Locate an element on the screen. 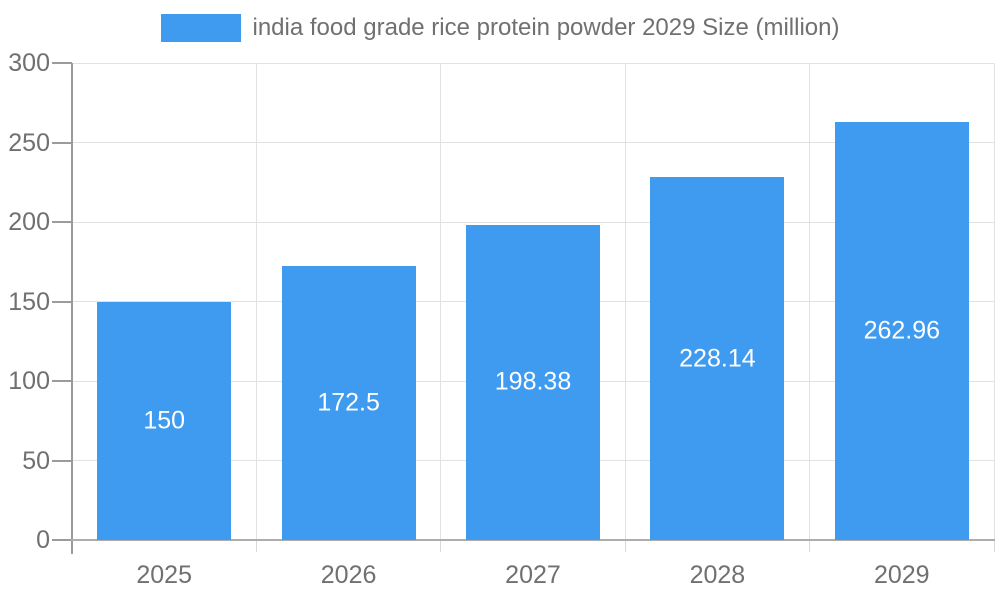  y-axis-label-150: 150 is located at coordinates (29, 301).